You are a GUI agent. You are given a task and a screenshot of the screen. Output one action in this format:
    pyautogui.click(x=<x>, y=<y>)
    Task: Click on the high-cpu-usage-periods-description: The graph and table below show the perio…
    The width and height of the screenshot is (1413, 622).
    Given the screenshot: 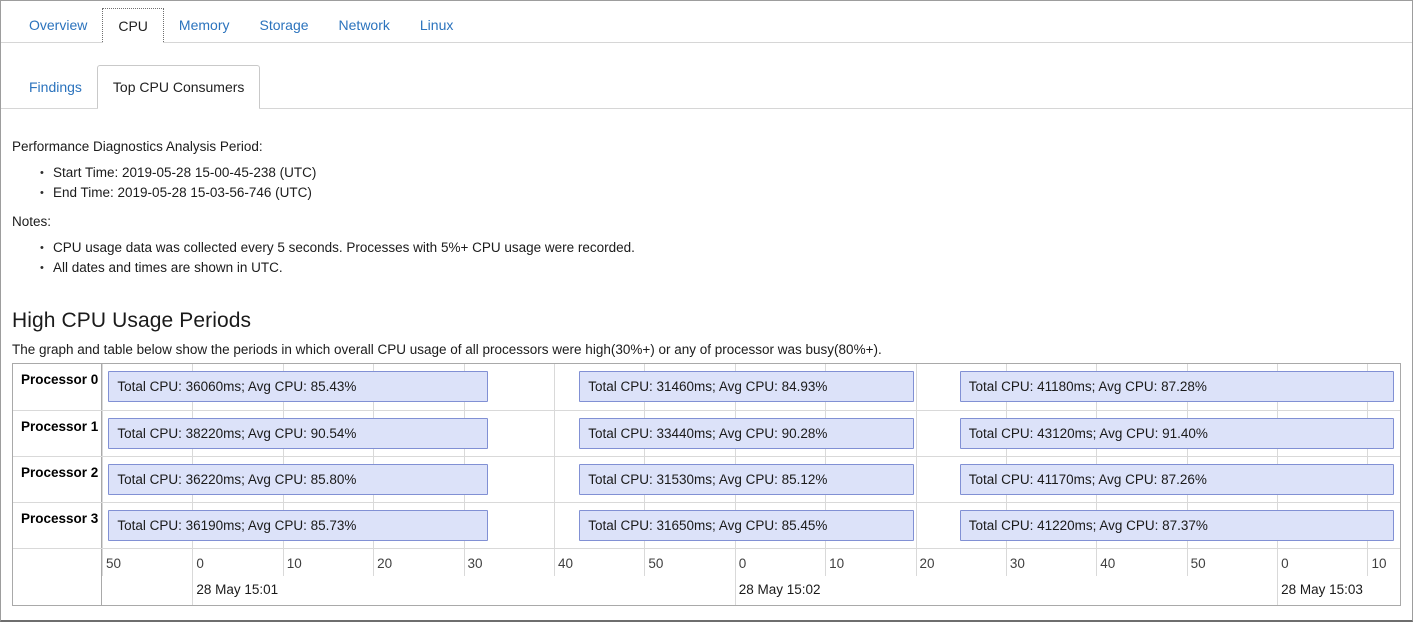 What is the action you would take?
    pyautogui.click(x=447, y=349)
    